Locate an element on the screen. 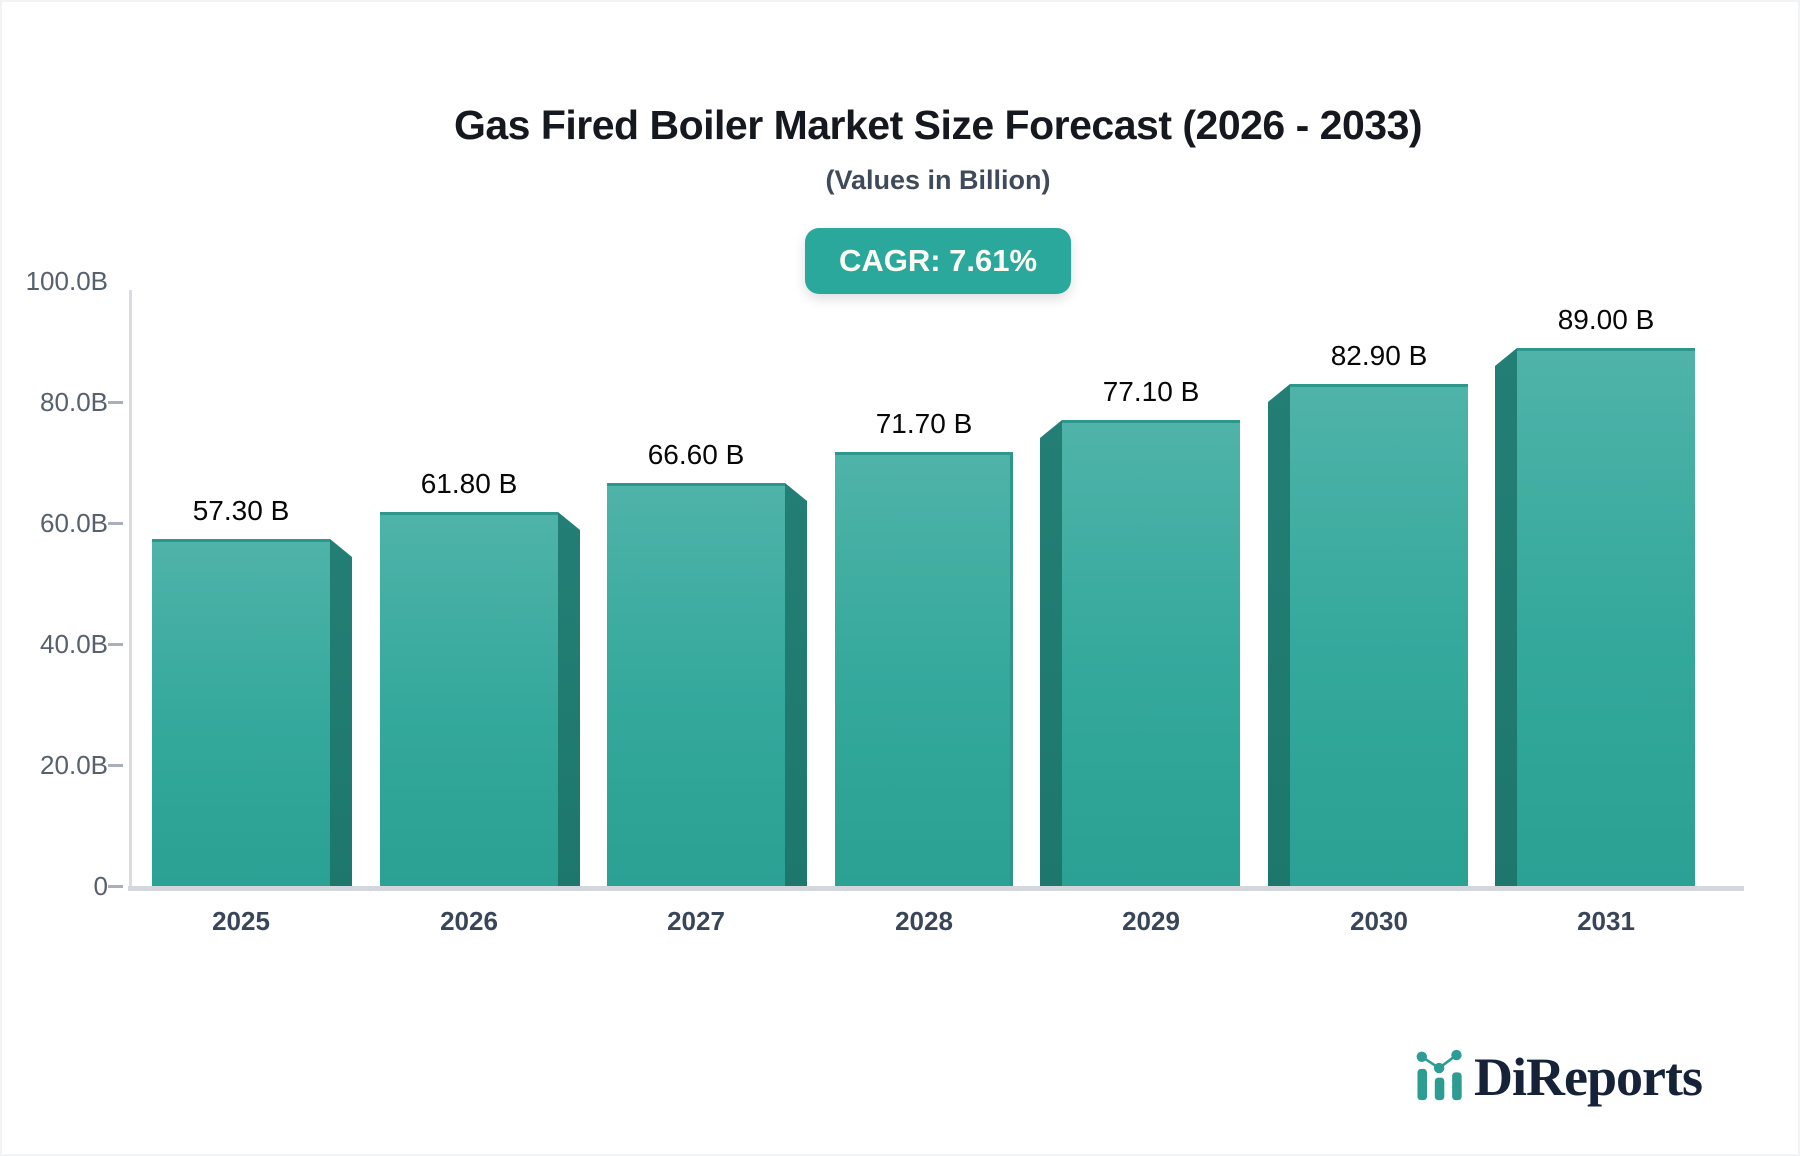  x-axis-category-label: 2030 is located at coordinates (1379, 921).